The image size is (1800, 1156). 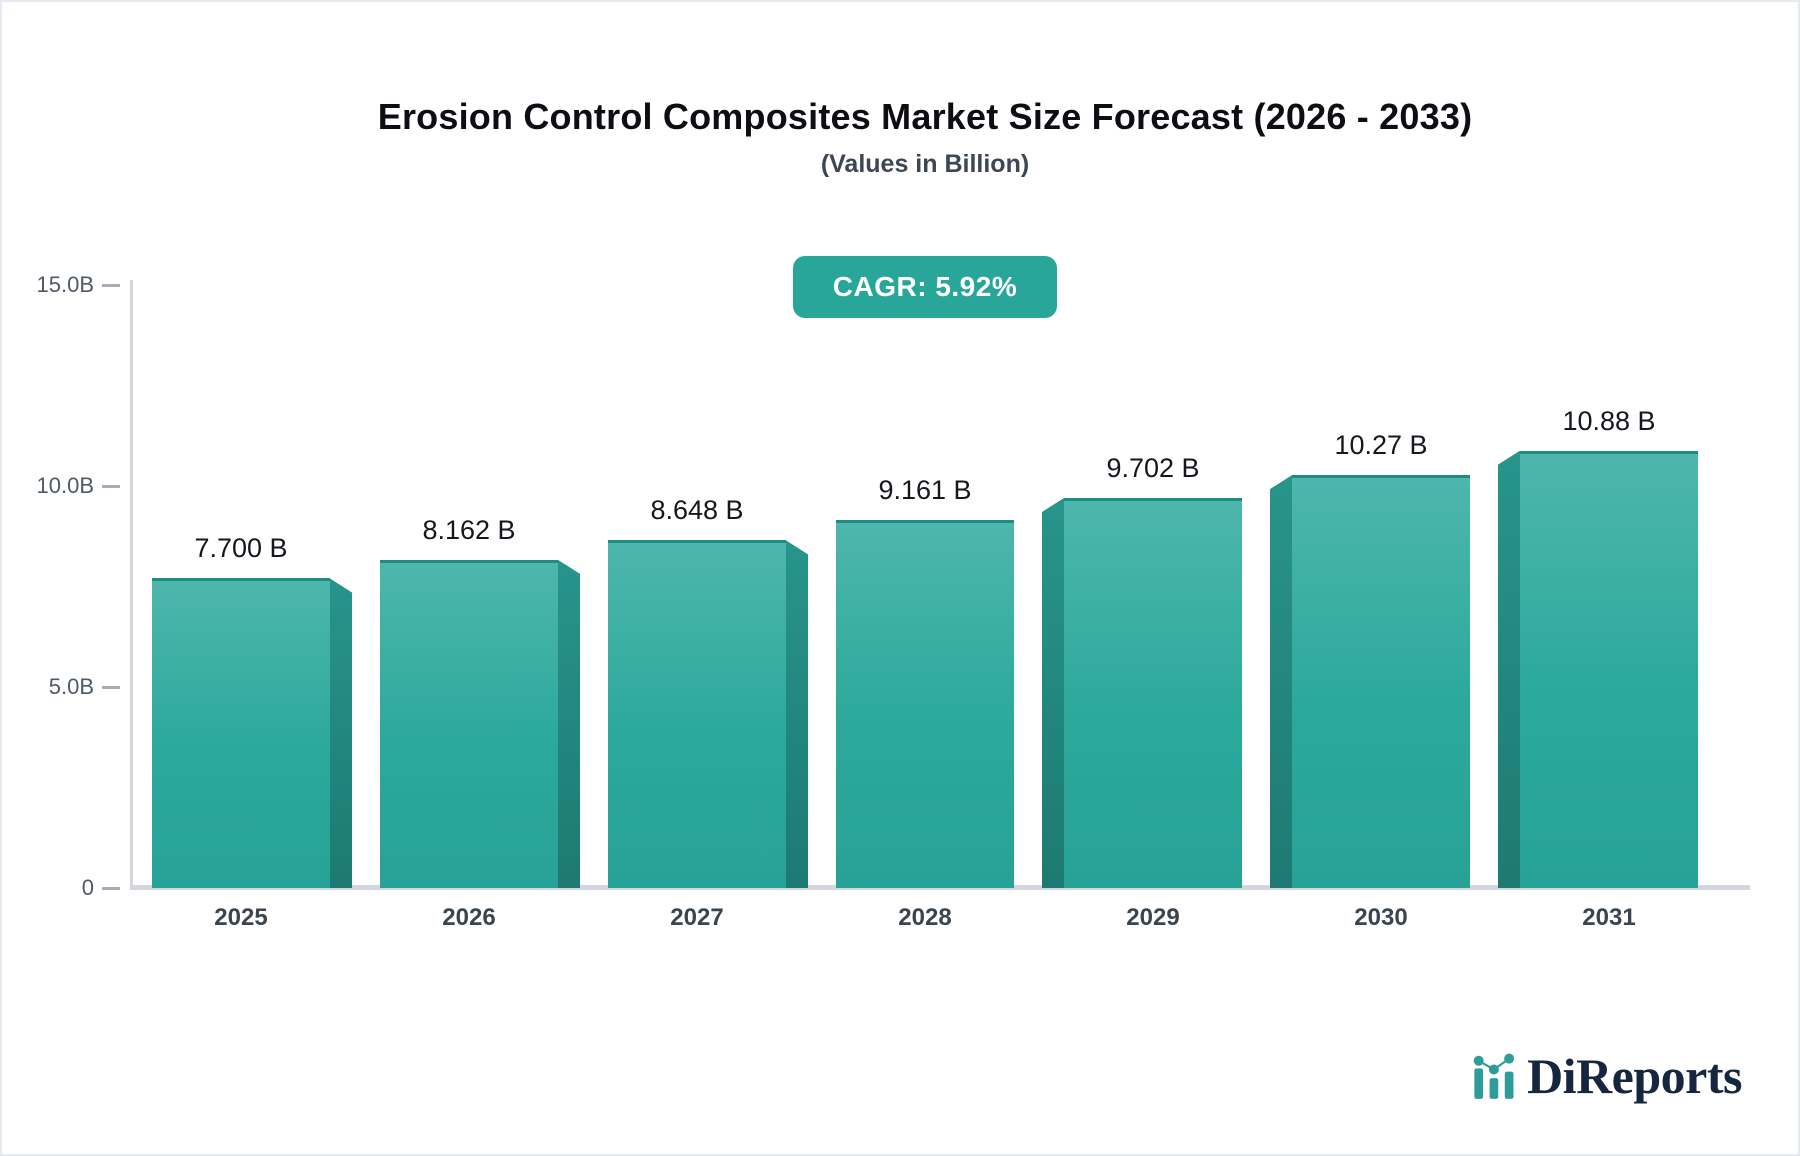 I want to click on cagr-badge: CAGR: 5.92%, so click(x=925, y=287).